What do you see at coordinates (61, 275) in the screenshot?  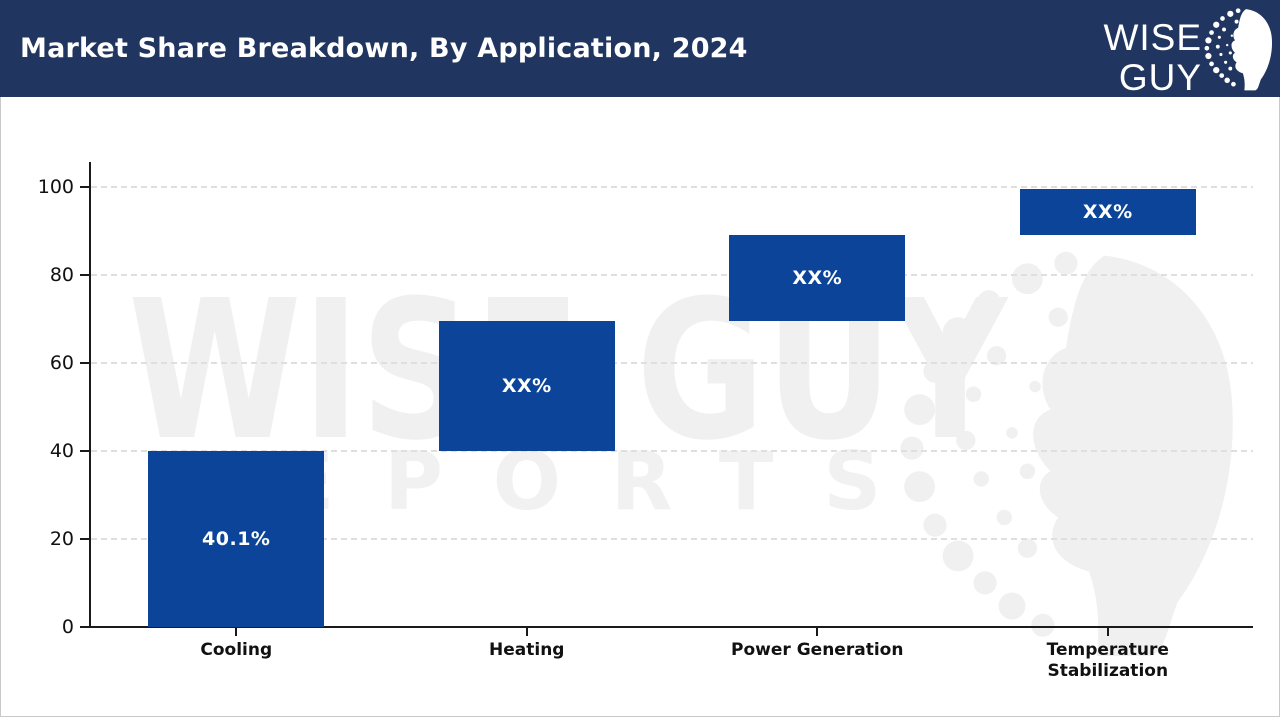 I see `y-tick-label: 80` at bounding box center [61, 275].